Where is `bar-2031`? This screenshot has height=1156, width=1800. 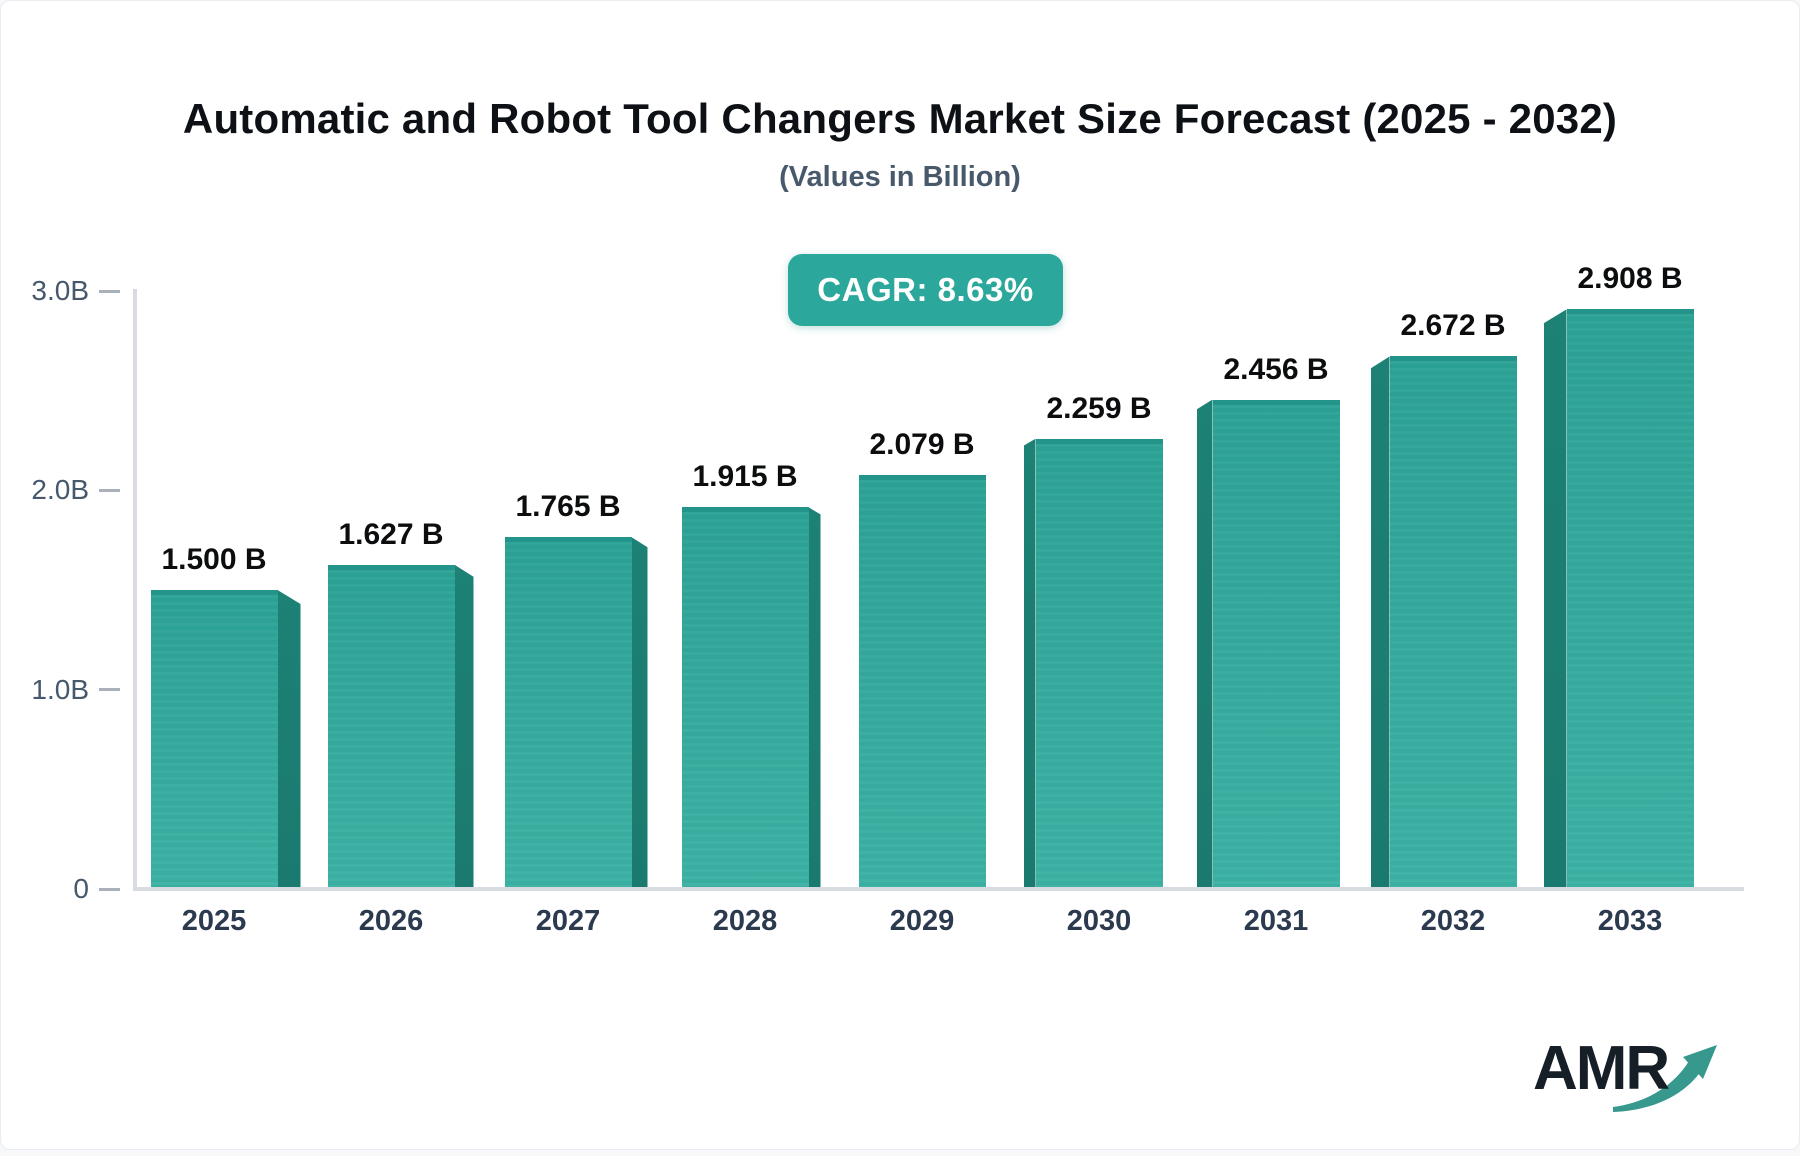 bar-2031 is located at coordinates (1276, 644).